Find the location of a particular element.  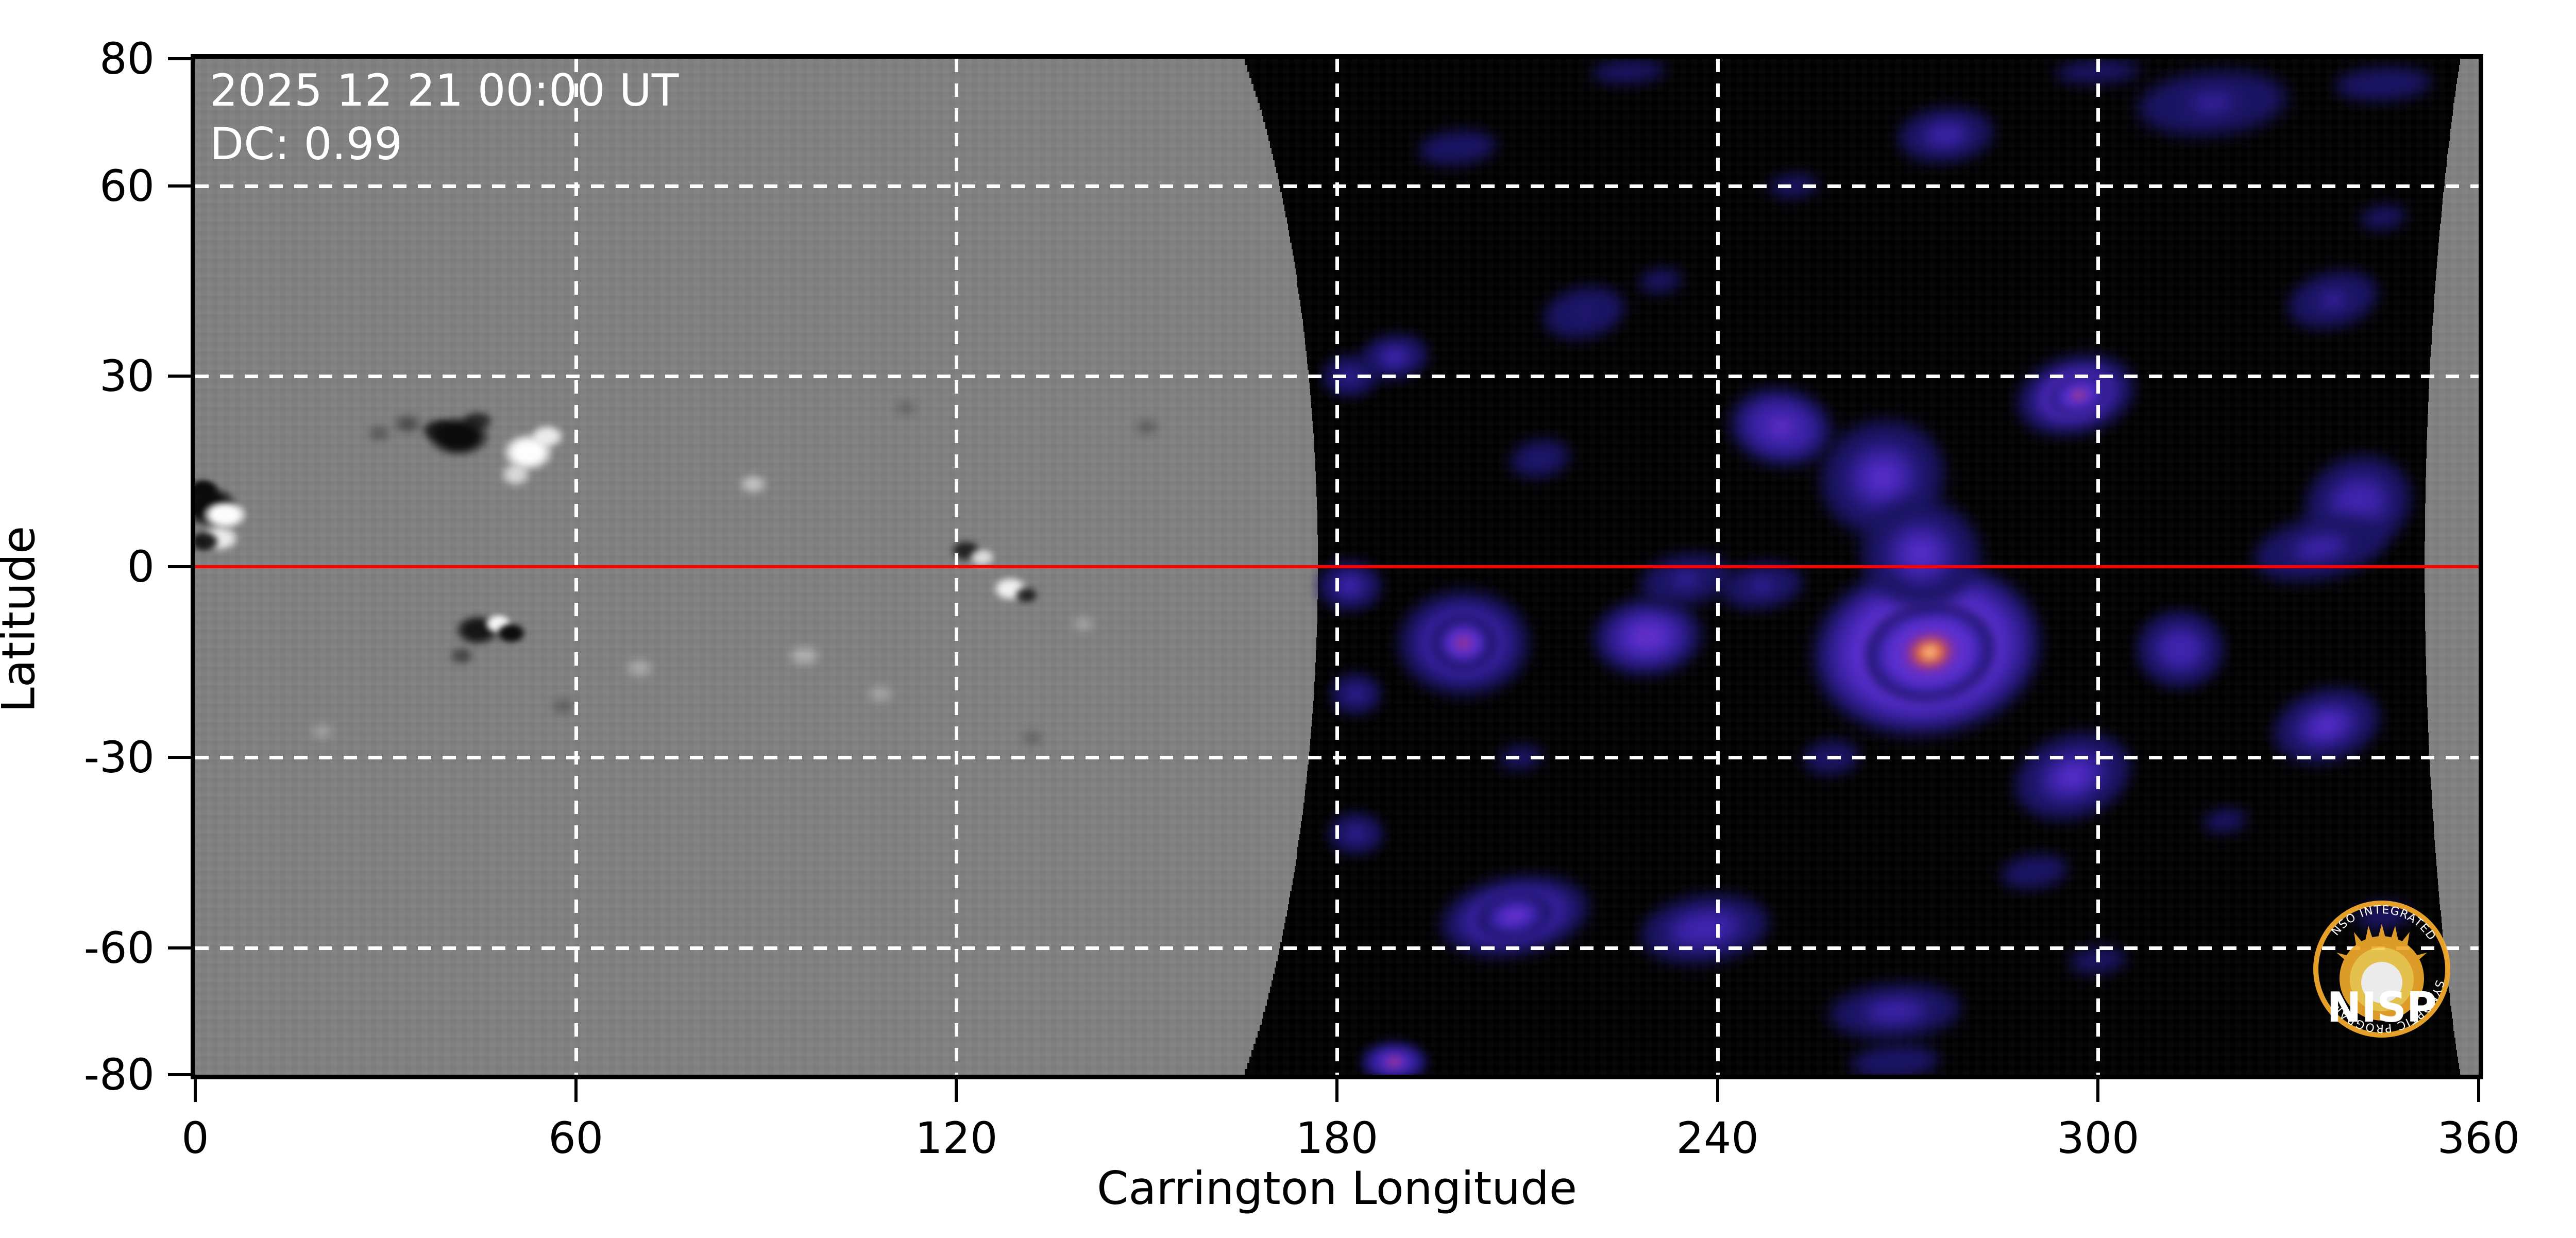

x-axis-tick-label: 120 is located at coordinates (956, 1138).